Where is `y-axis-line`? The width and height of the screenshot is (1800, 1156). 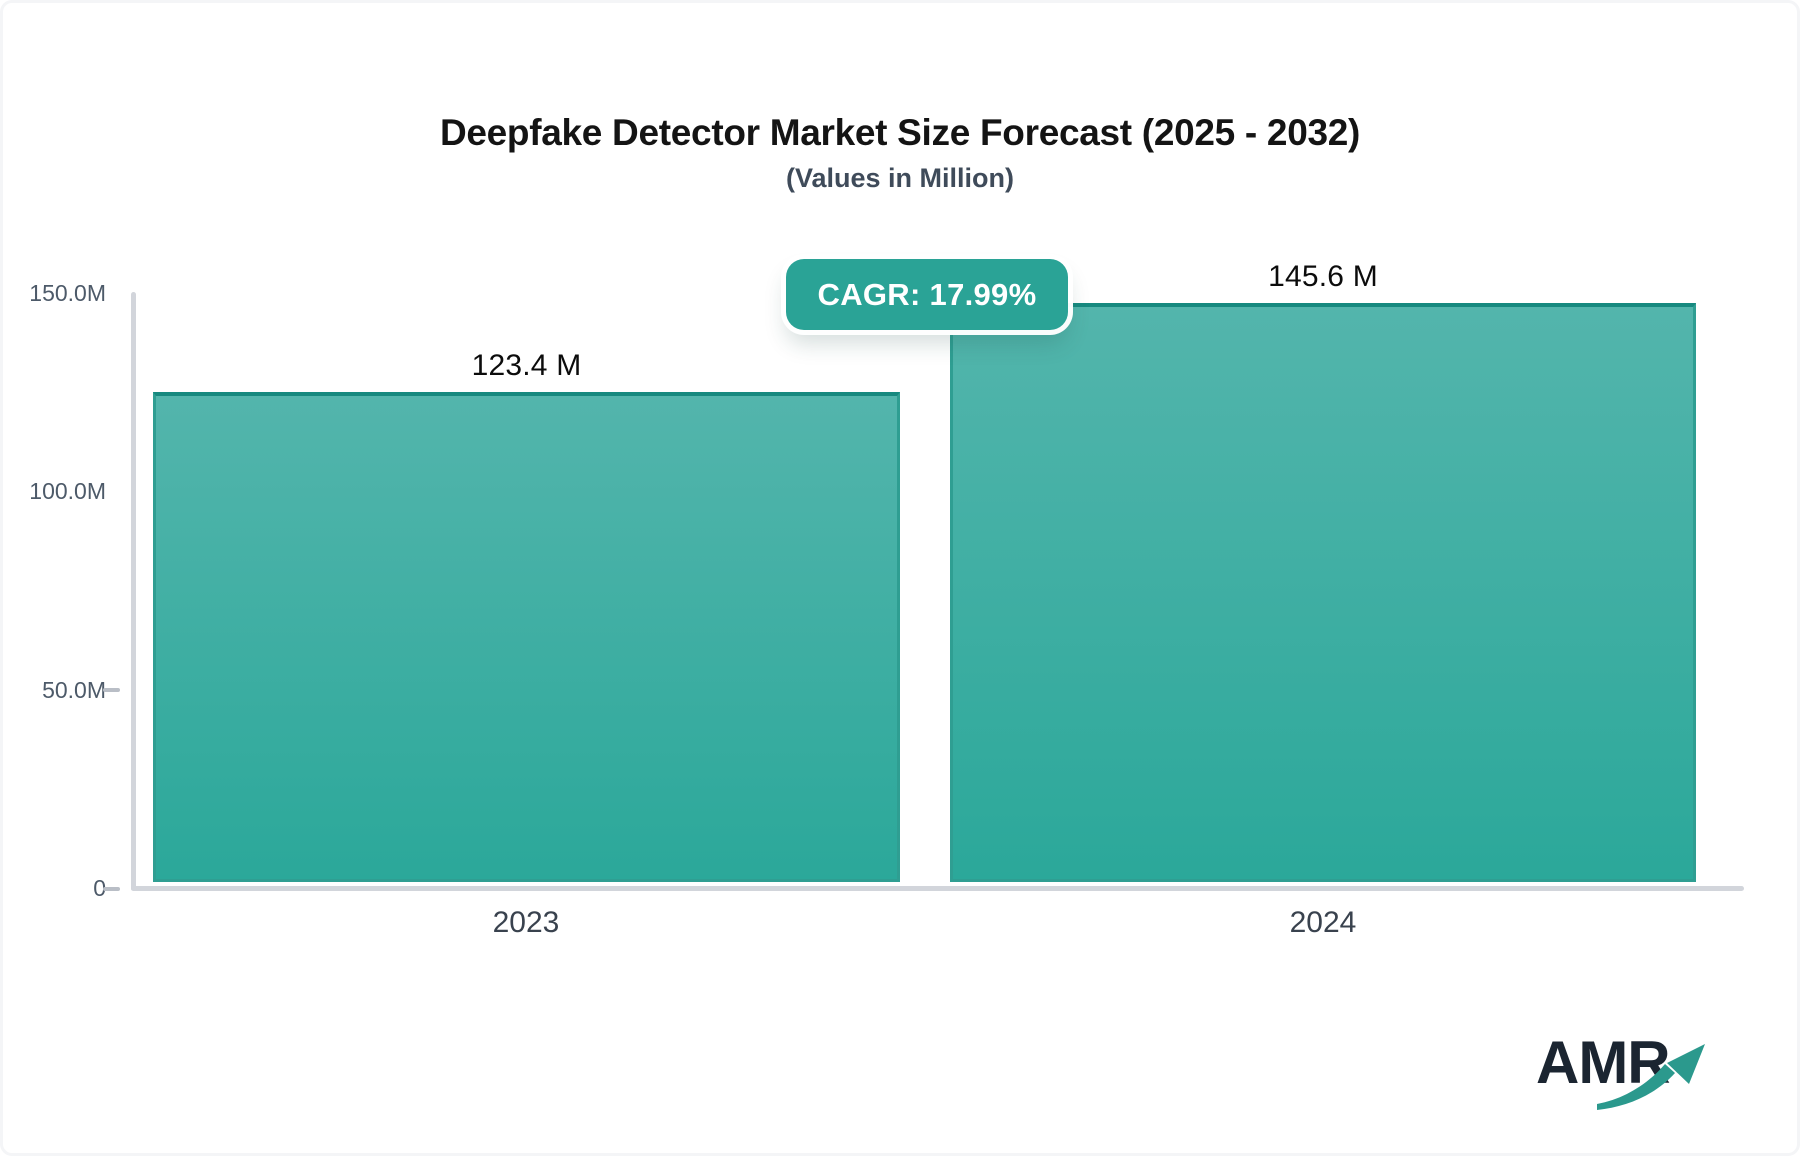
y-axis-line is located at coordinates (133, 591).